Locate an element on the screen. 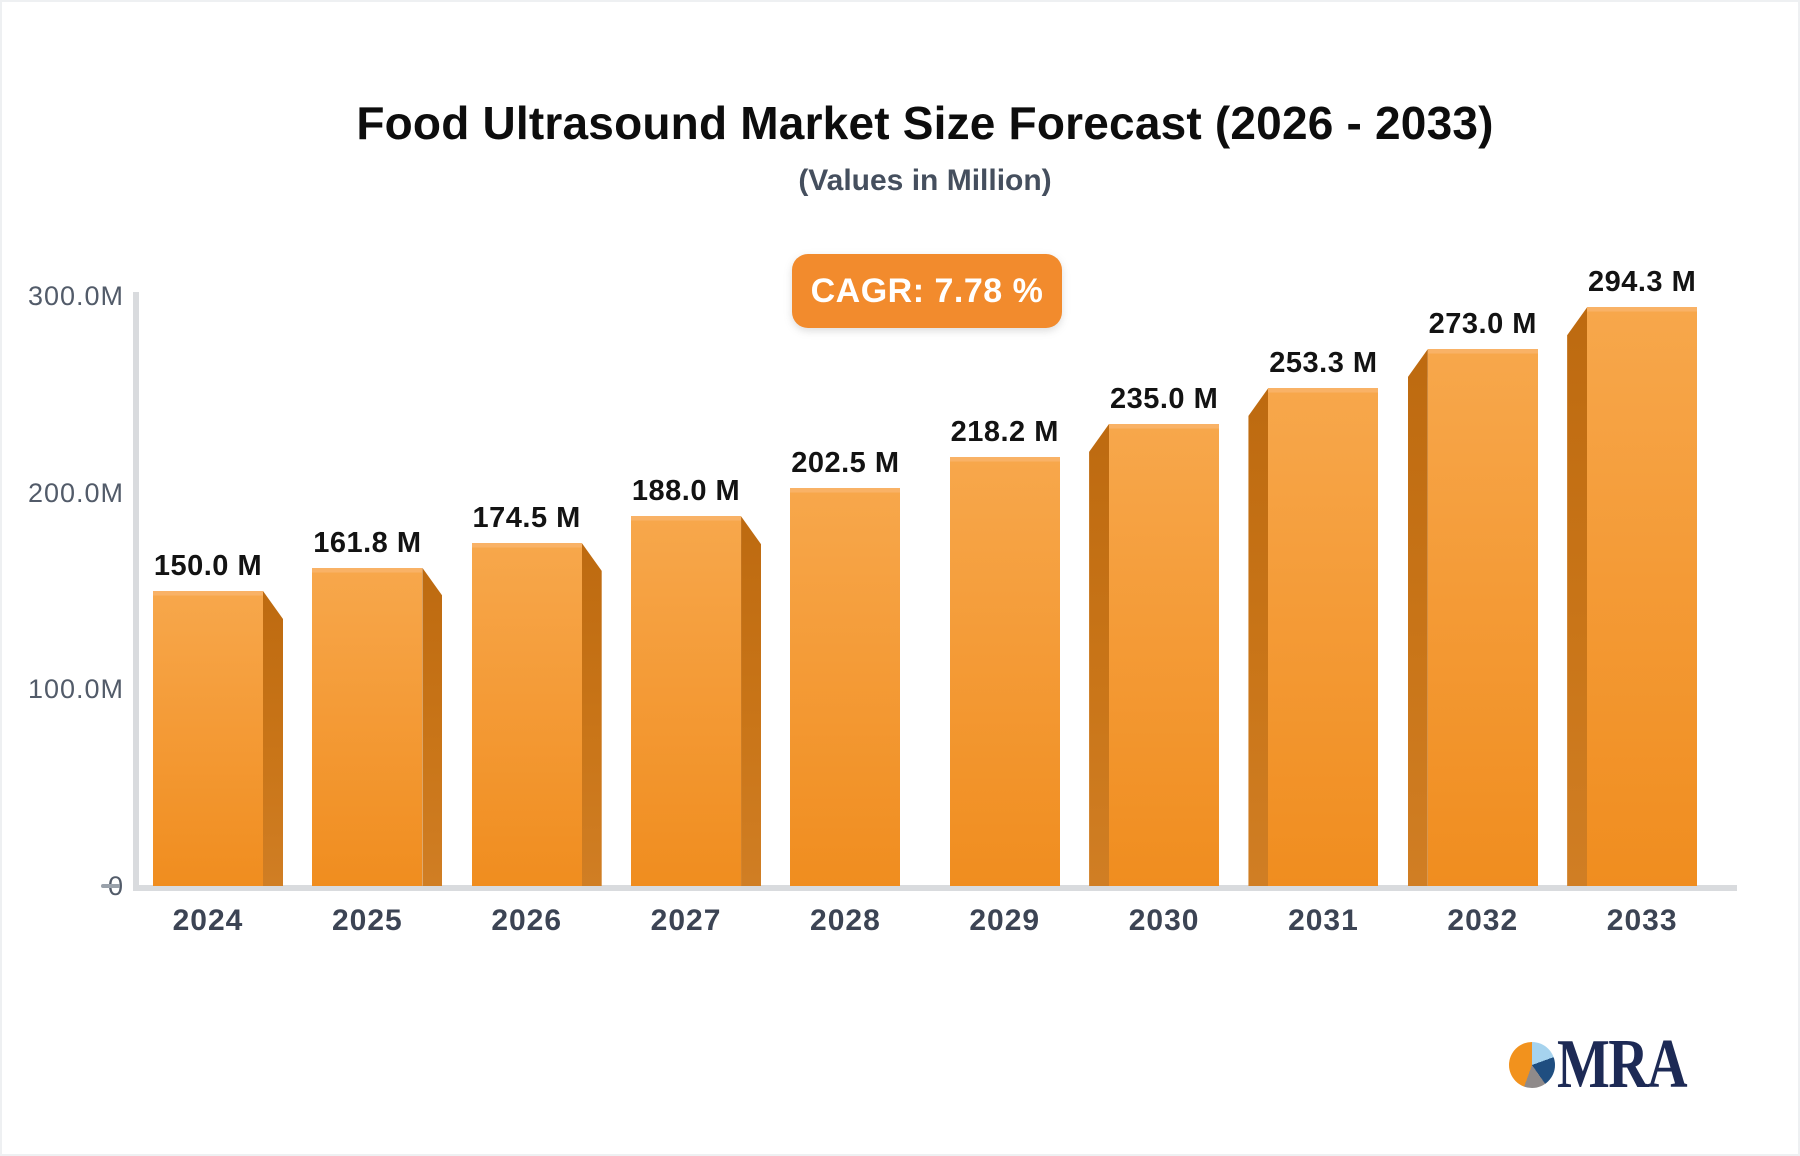  bar-3d-side-2030 is located at coordinates (1099, 654).